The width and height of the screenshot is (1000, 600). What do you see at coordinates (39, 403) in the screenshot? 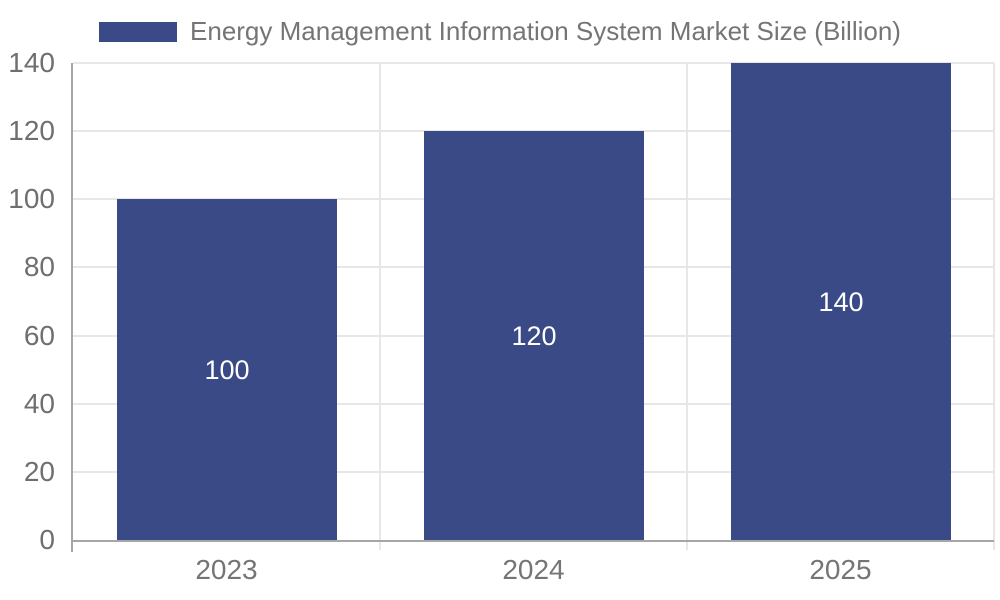
I see `y-tick-label: 40` at bounding box center [39, 403].